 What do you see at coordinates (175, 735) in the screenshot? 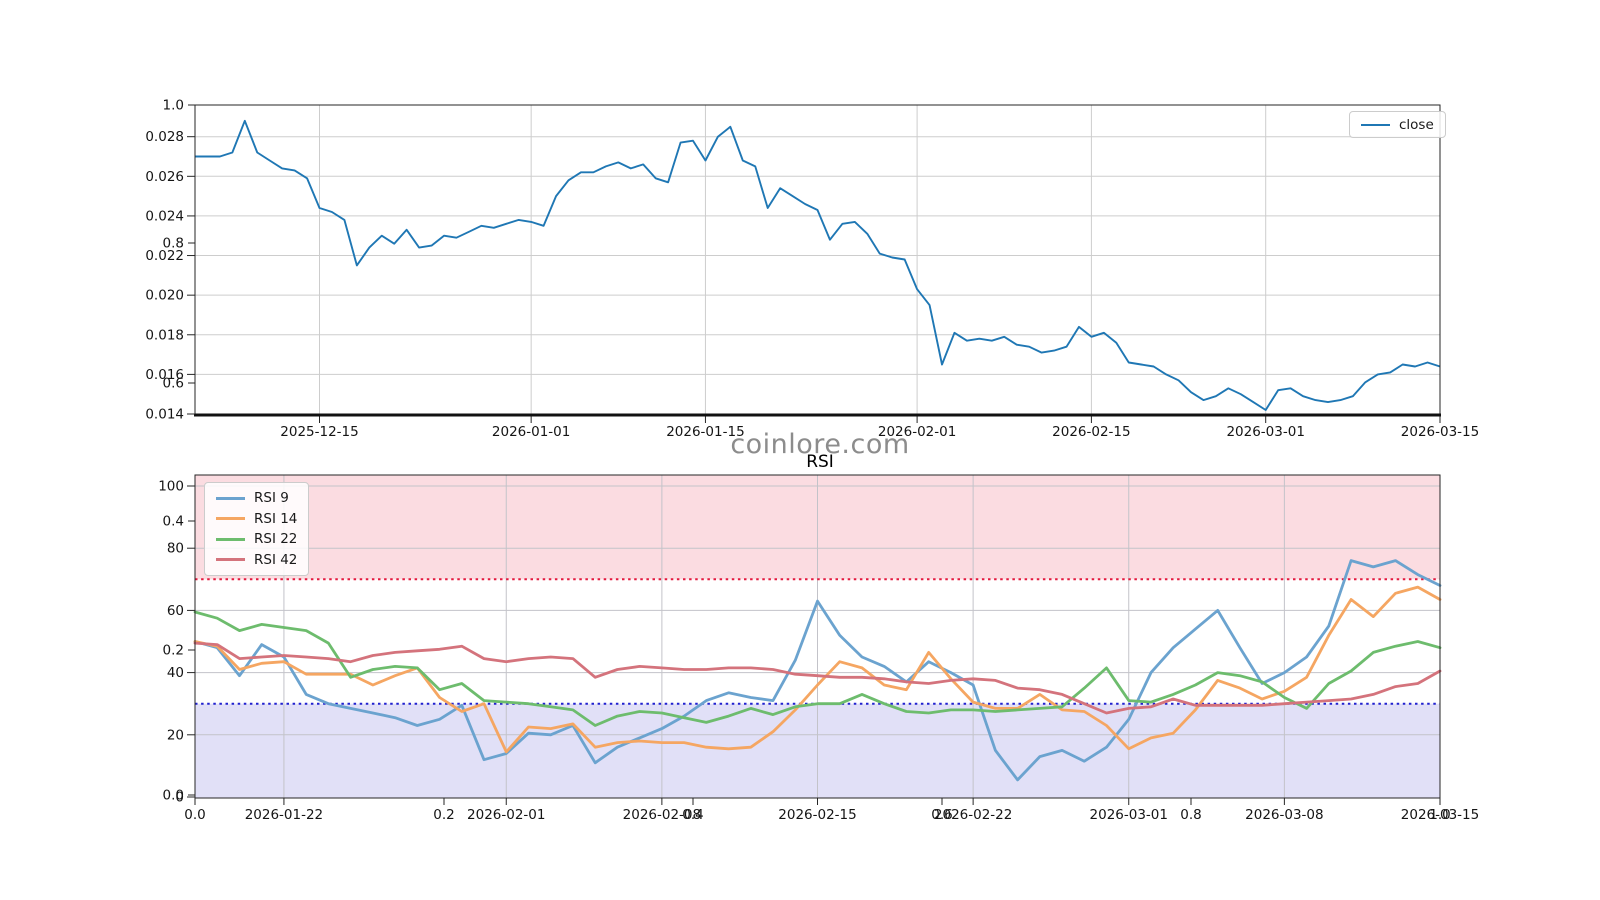
I see `y-tick-label: 20` at bounding box center [175, 735].